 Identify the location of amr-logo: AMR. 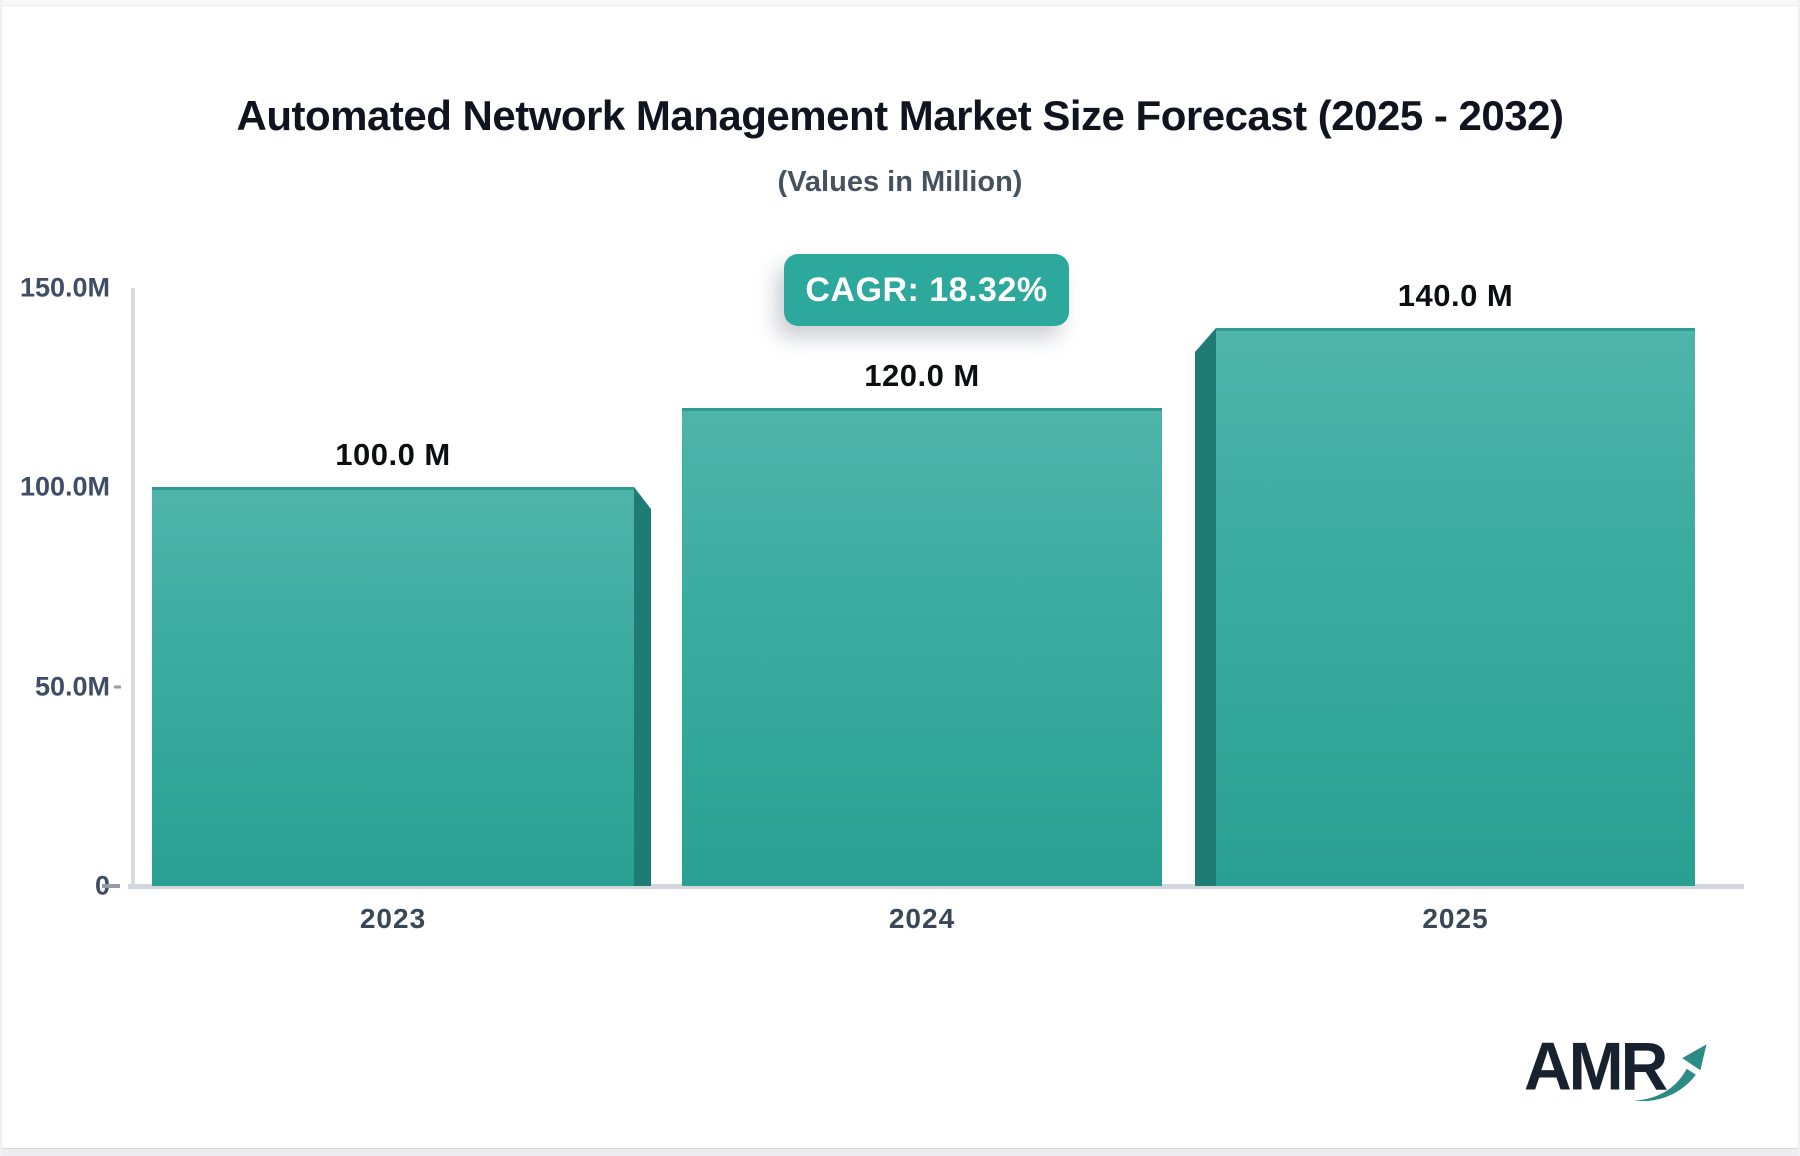
(1619, 1070).